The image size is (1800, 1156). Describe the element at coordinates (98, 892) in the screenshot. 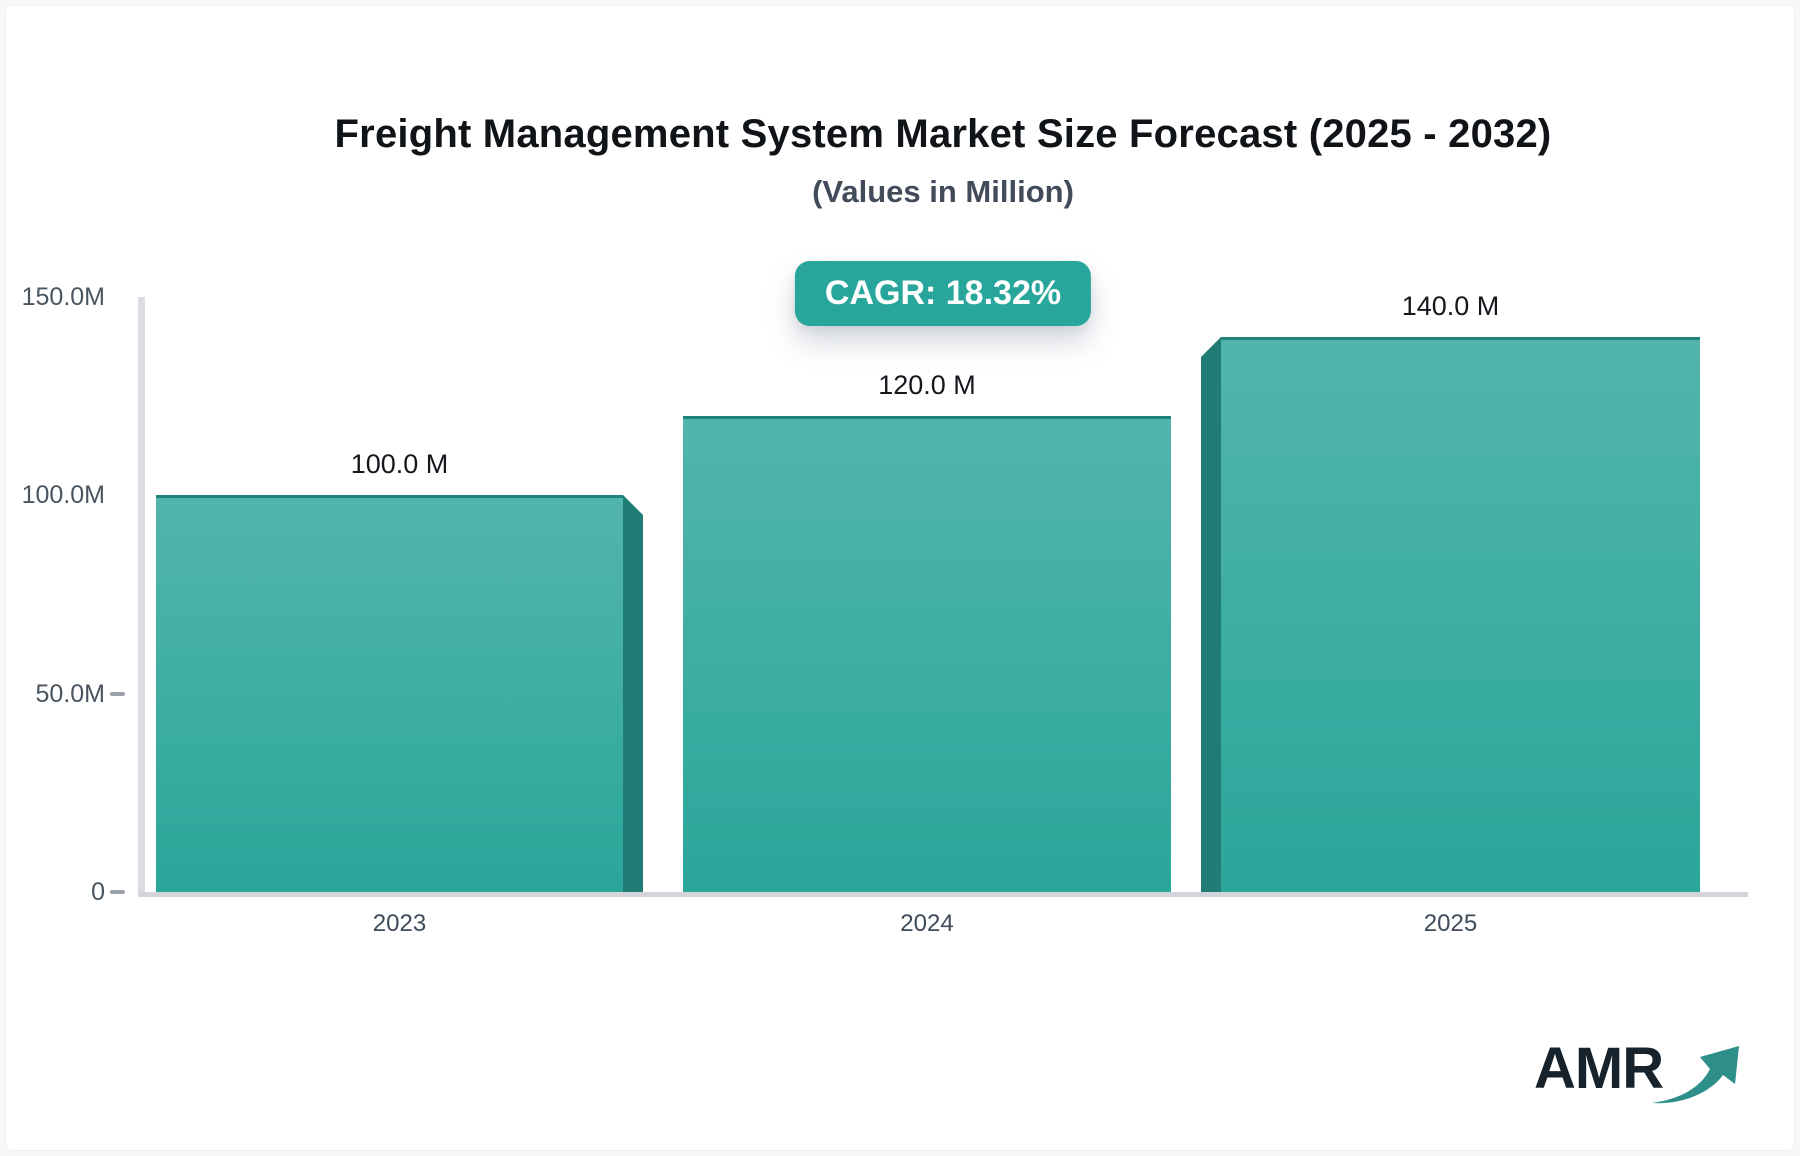

I see `y-axis-label-0: 0` at that location.